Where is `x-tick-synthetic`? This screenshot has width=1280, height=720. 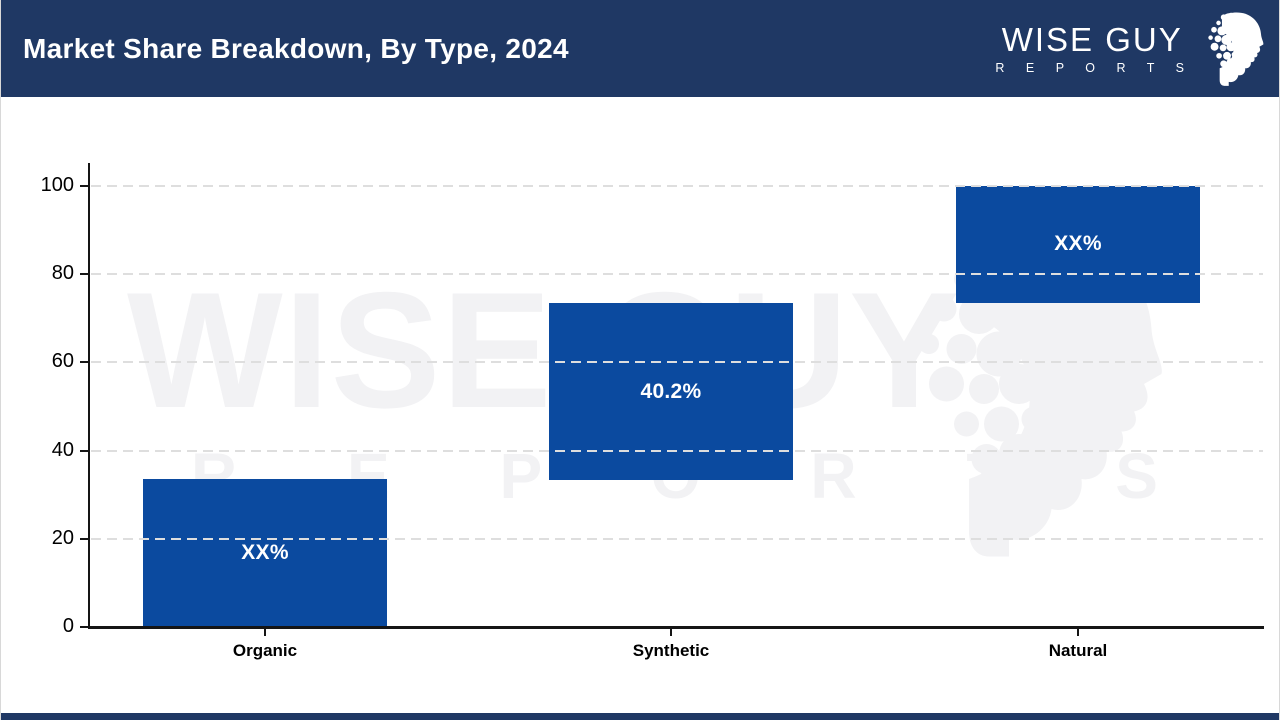 x-tick-synthetic is located at coordinates (671, 632).